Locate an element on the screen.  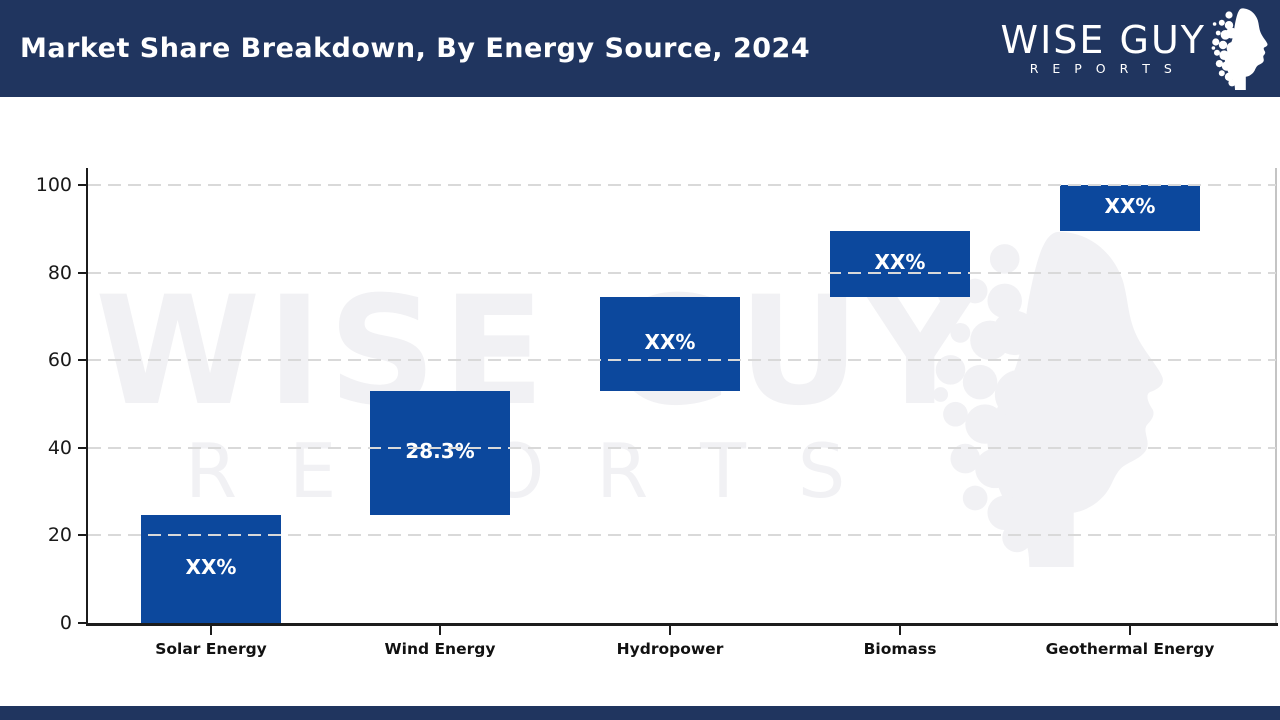
y-tick-label-40: 40 is located at coordinates (59, 447).